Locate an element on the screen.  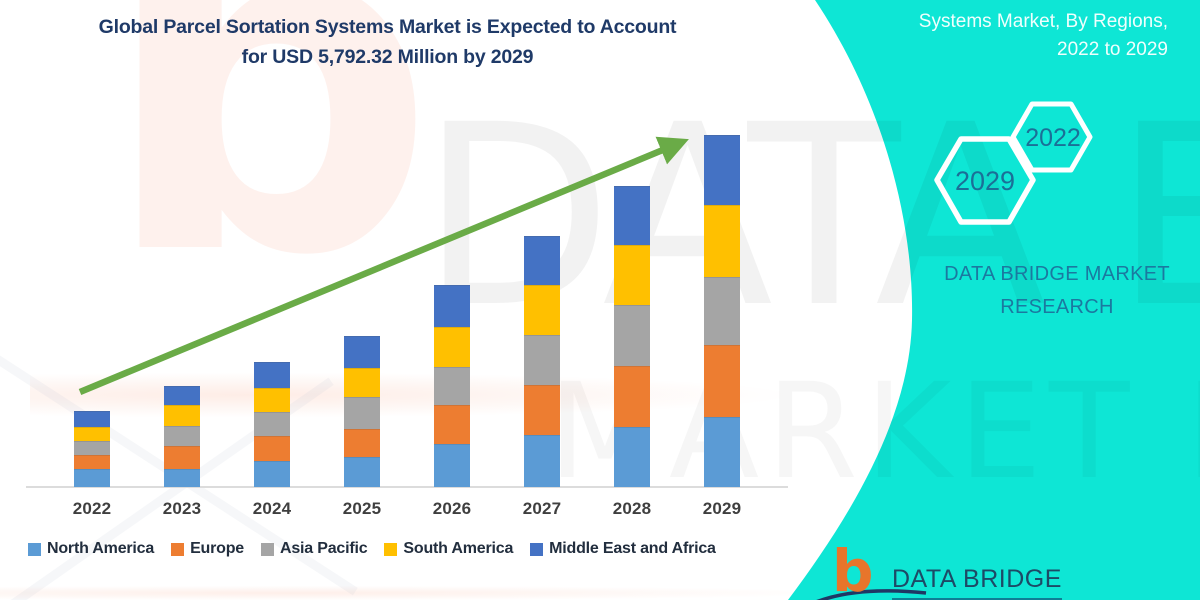
bar-2029 is located at coordinates (722, 311).